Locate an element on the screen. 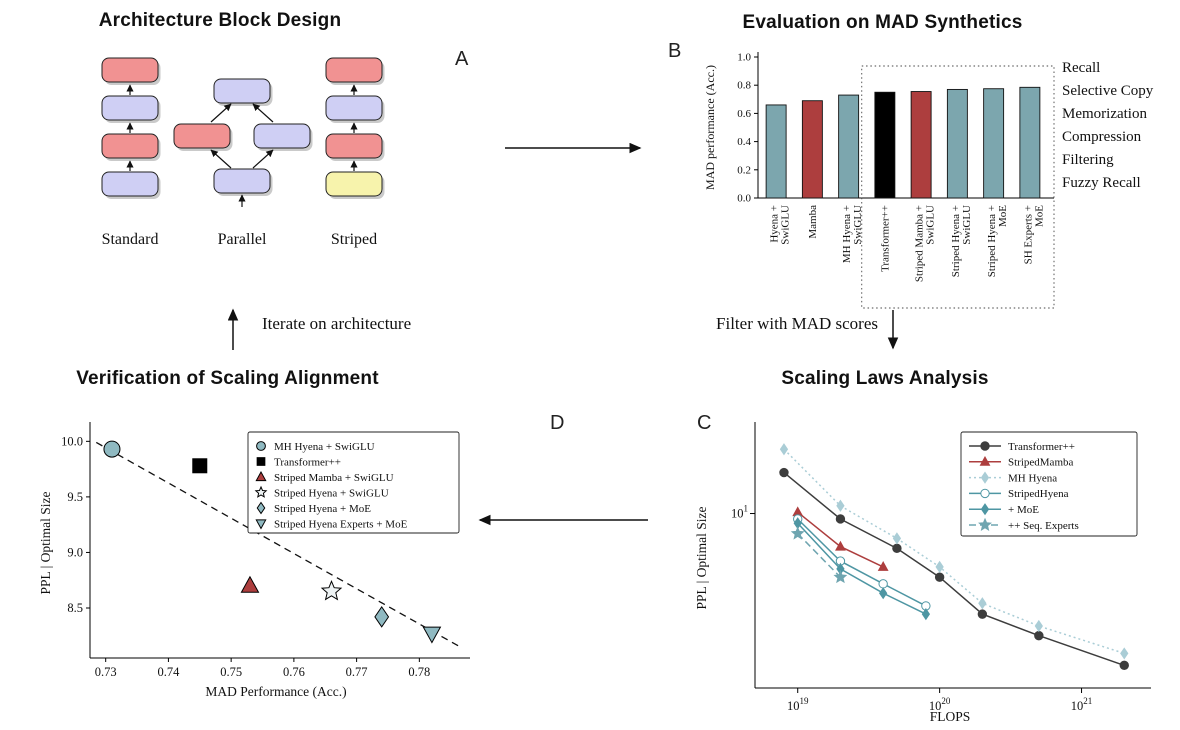  svg-text: 10.0 is located at coordinates (72, 441).